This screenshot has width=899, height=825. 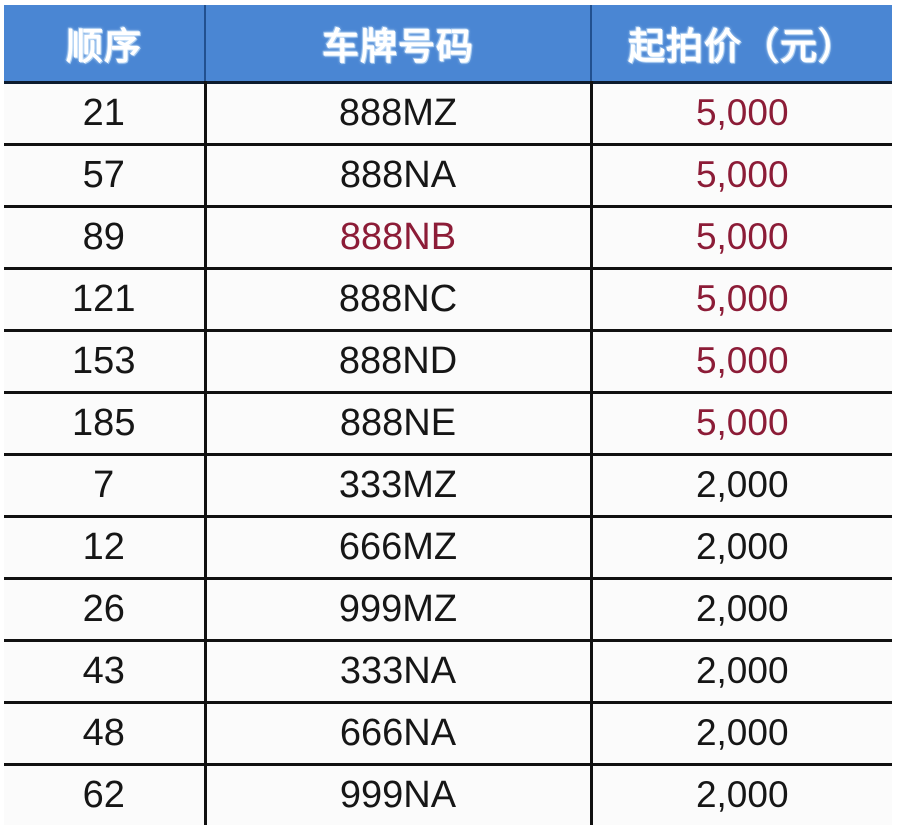 What do you see at coordinates (399, 360) in the screenshot?
I see `cell-plate-number: 888ND` at bounding box center [399, 360].